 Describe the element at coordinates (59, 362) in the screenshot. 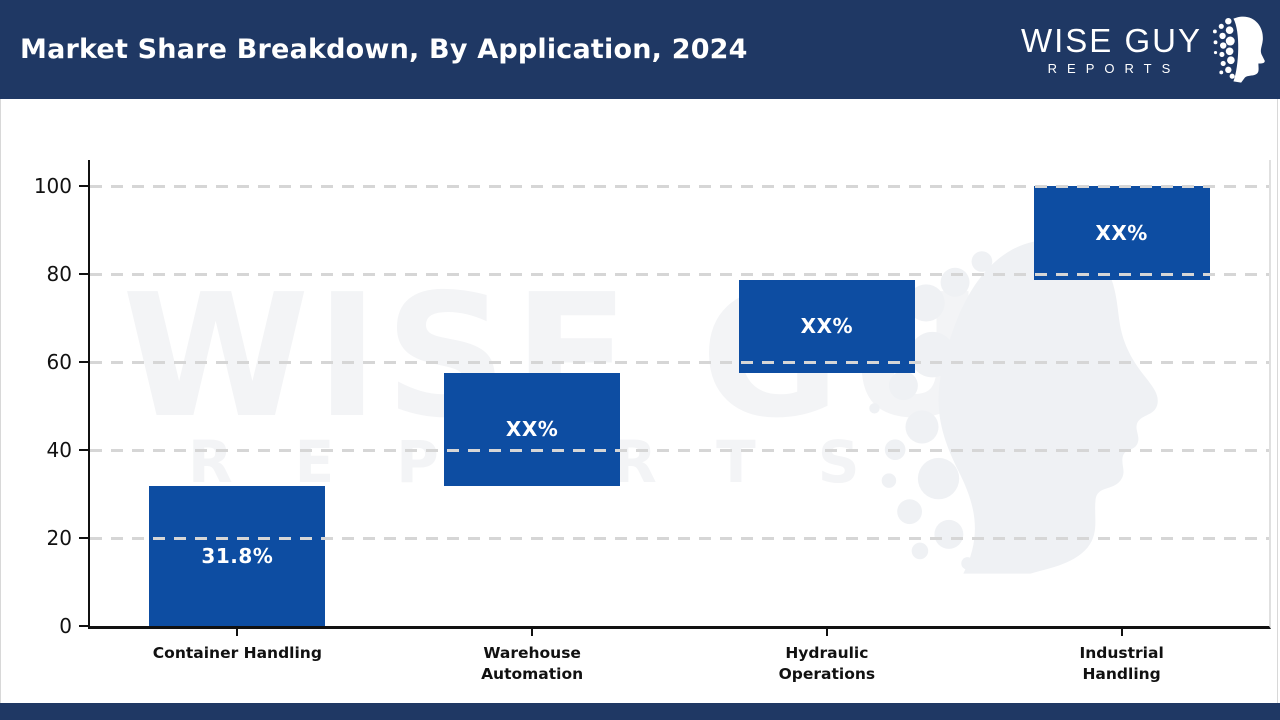

I see `y-tick-label: 60` at that location.